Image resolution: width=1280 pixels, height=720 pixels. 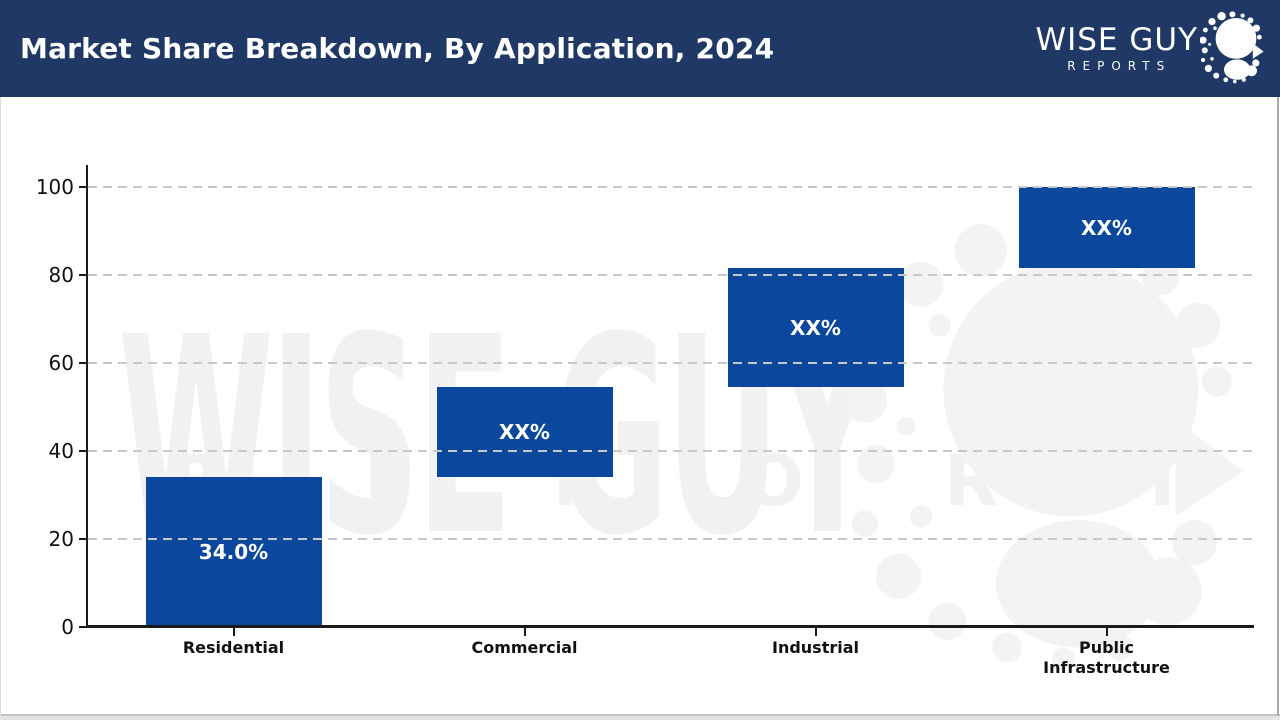 I want to click on page-border-left, so click(x=0, y=406).